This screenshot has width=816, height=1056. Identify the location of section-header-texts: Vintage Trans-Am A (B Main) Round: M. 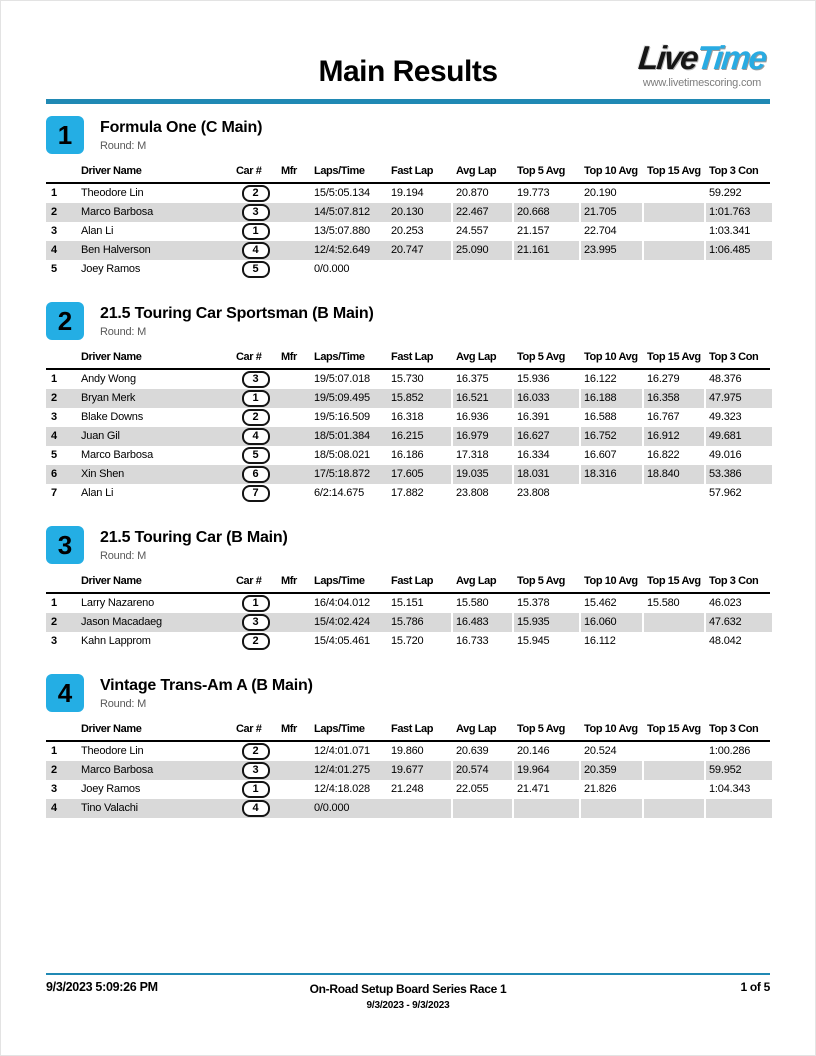
(206, 692).